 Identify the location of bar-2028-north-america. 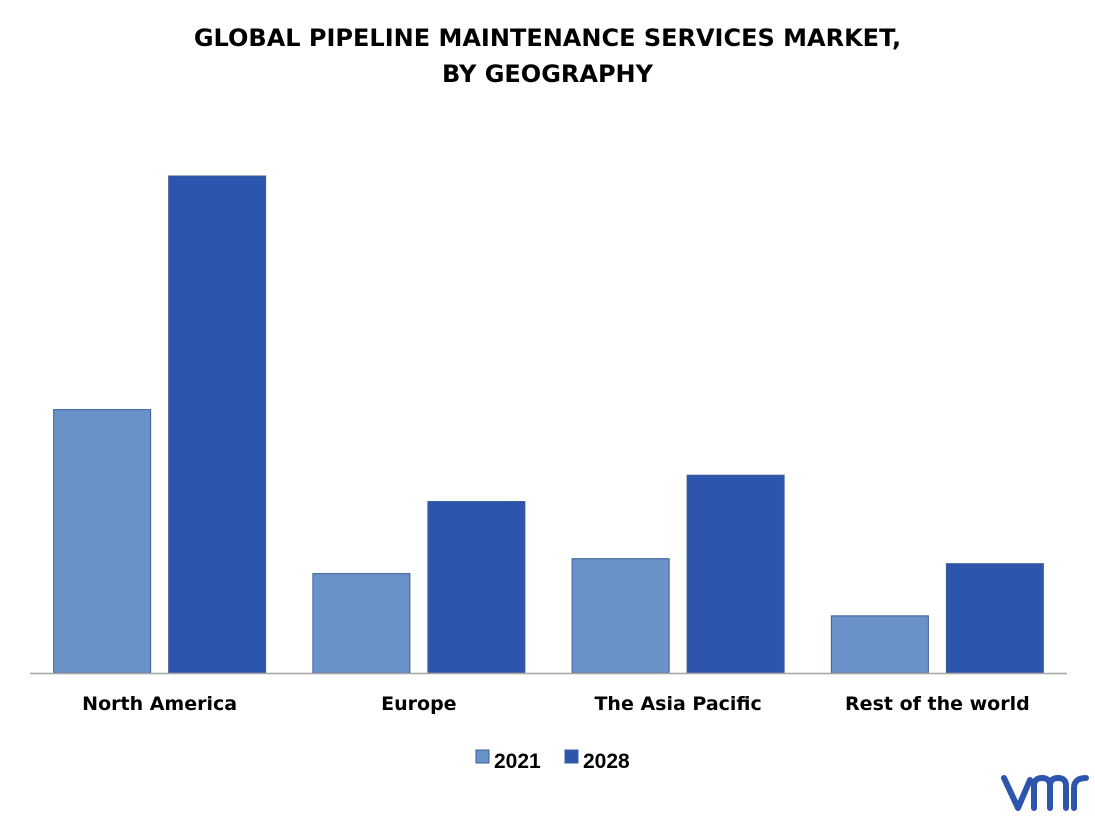
(217, 424).